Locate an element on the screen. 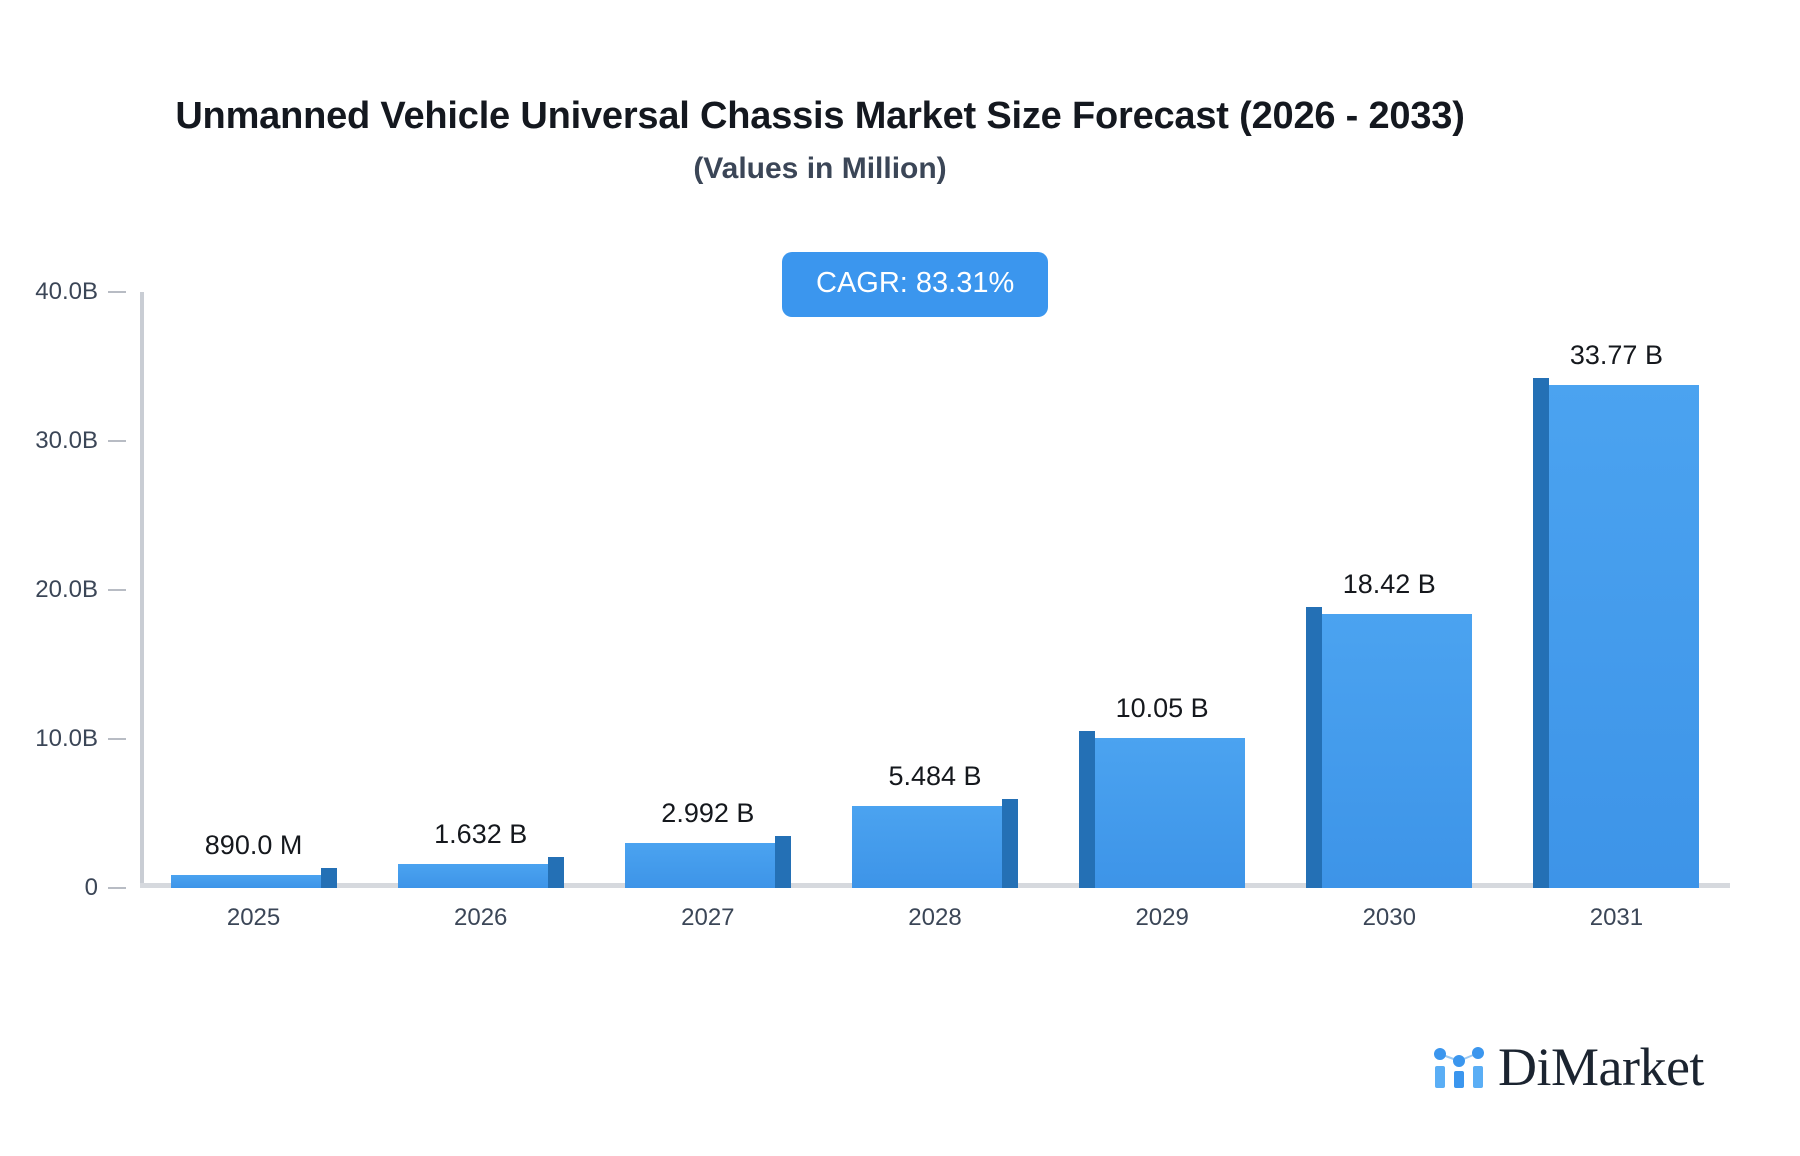  bar-group: 1.632 B 2026 is located at coordinates (480, 611).